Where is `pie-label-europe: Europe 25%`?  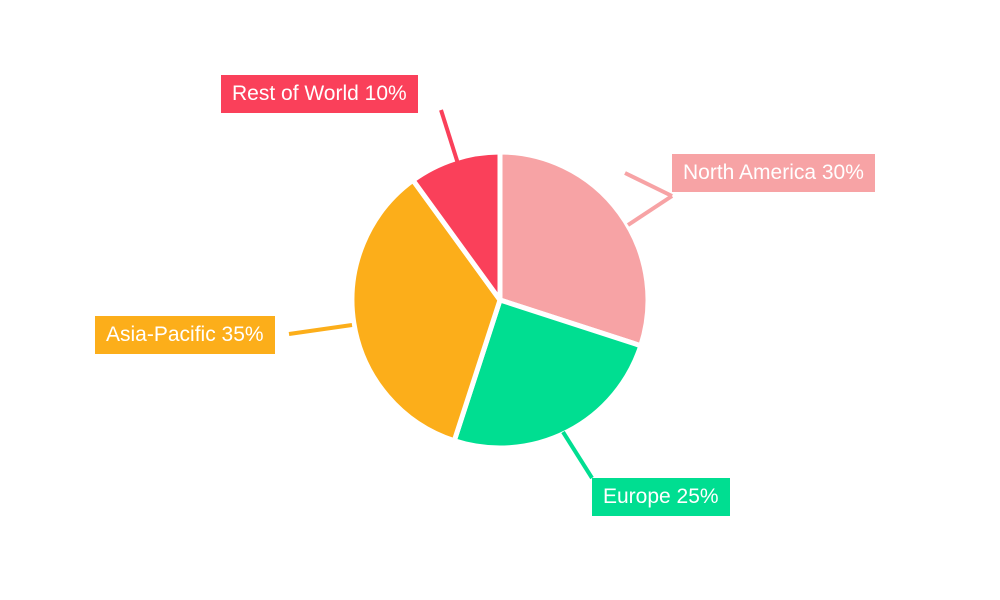 pie-label-europe: Europe 25% is located at coordinates (661, 497).